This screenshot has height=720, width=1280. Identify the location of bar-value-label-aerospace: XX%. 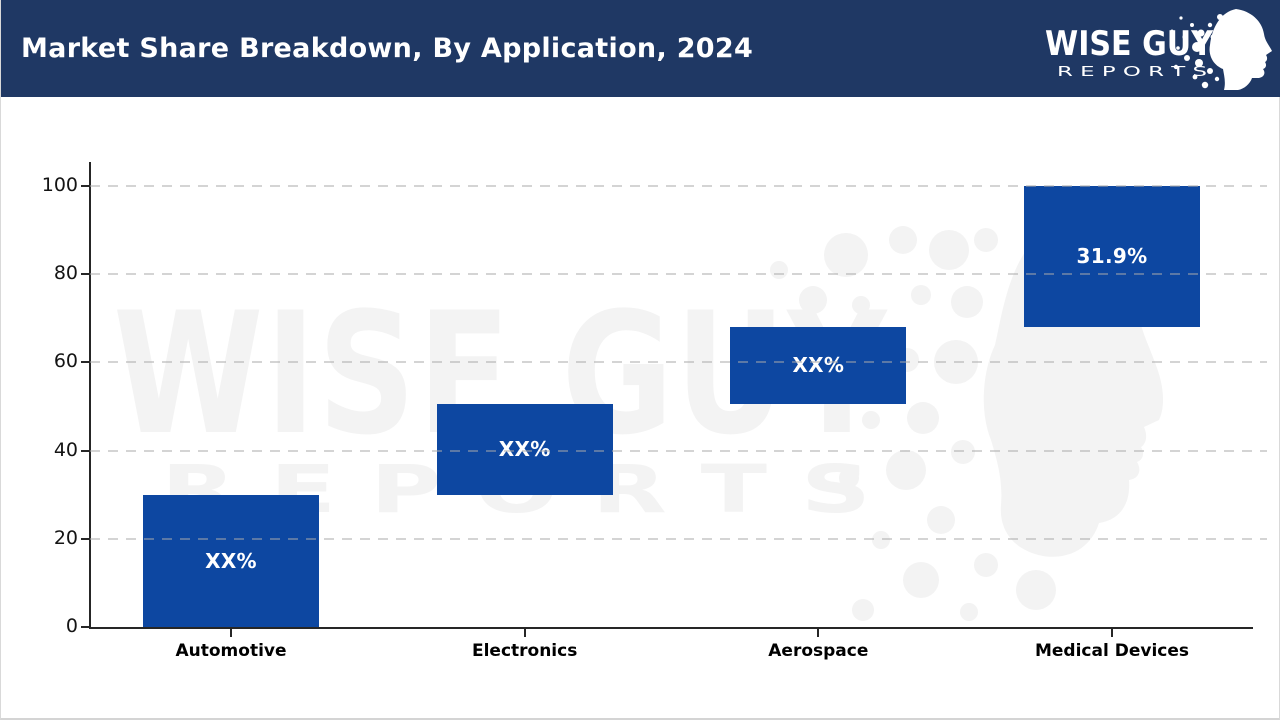
(818, 365).